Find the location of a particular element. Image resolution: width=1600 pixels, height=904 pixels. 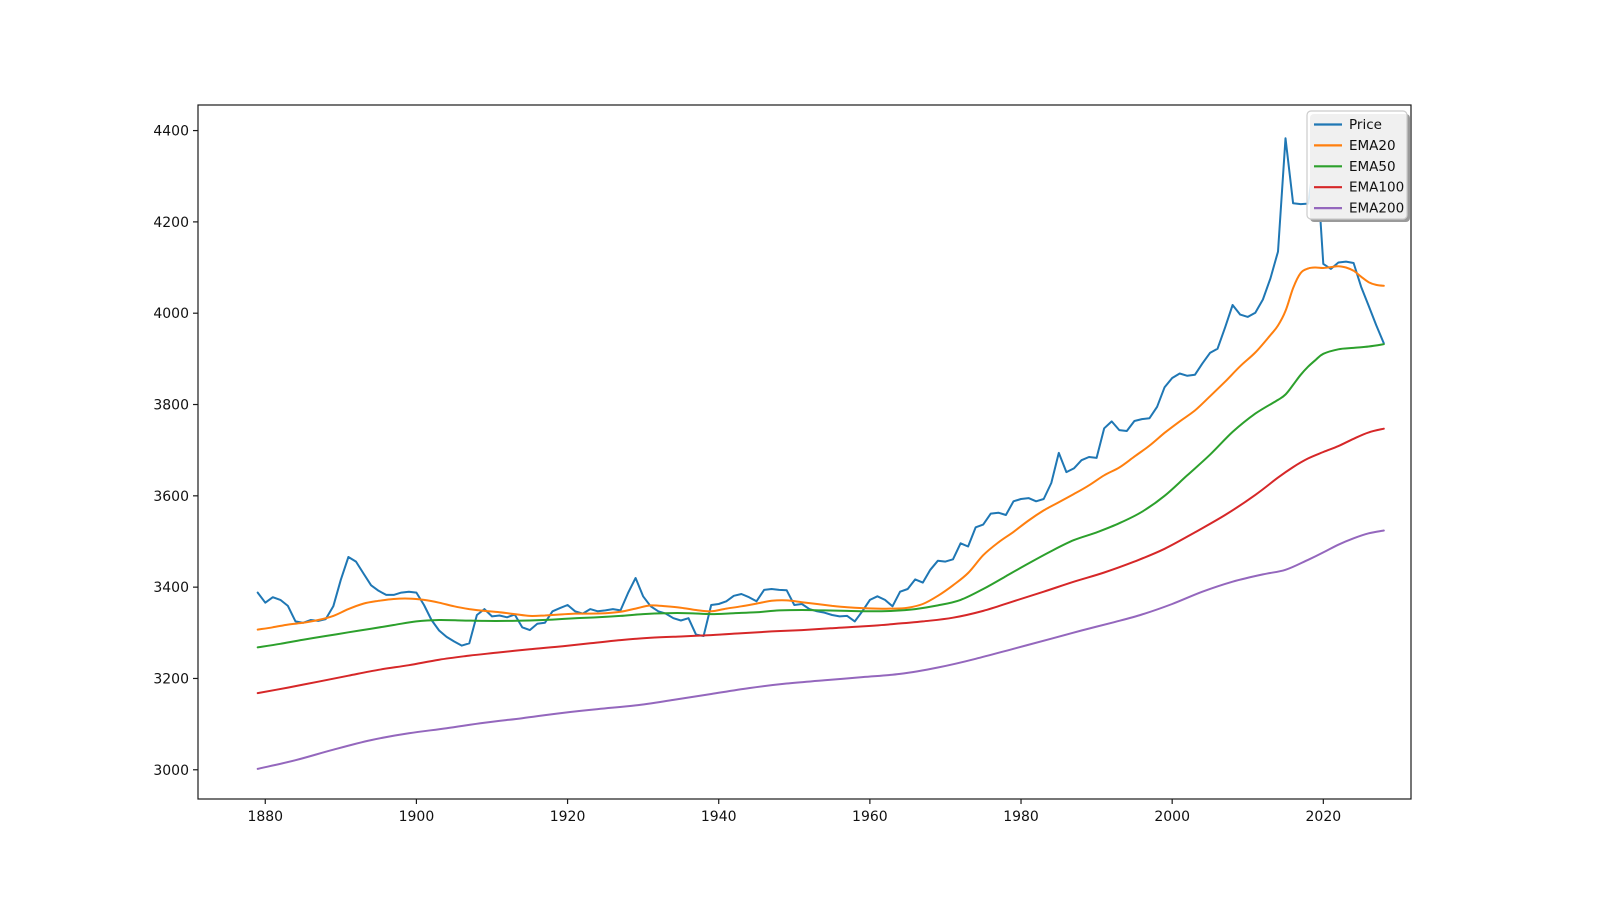

y-tick-label: 4400 is located at coordinates (171, 132).